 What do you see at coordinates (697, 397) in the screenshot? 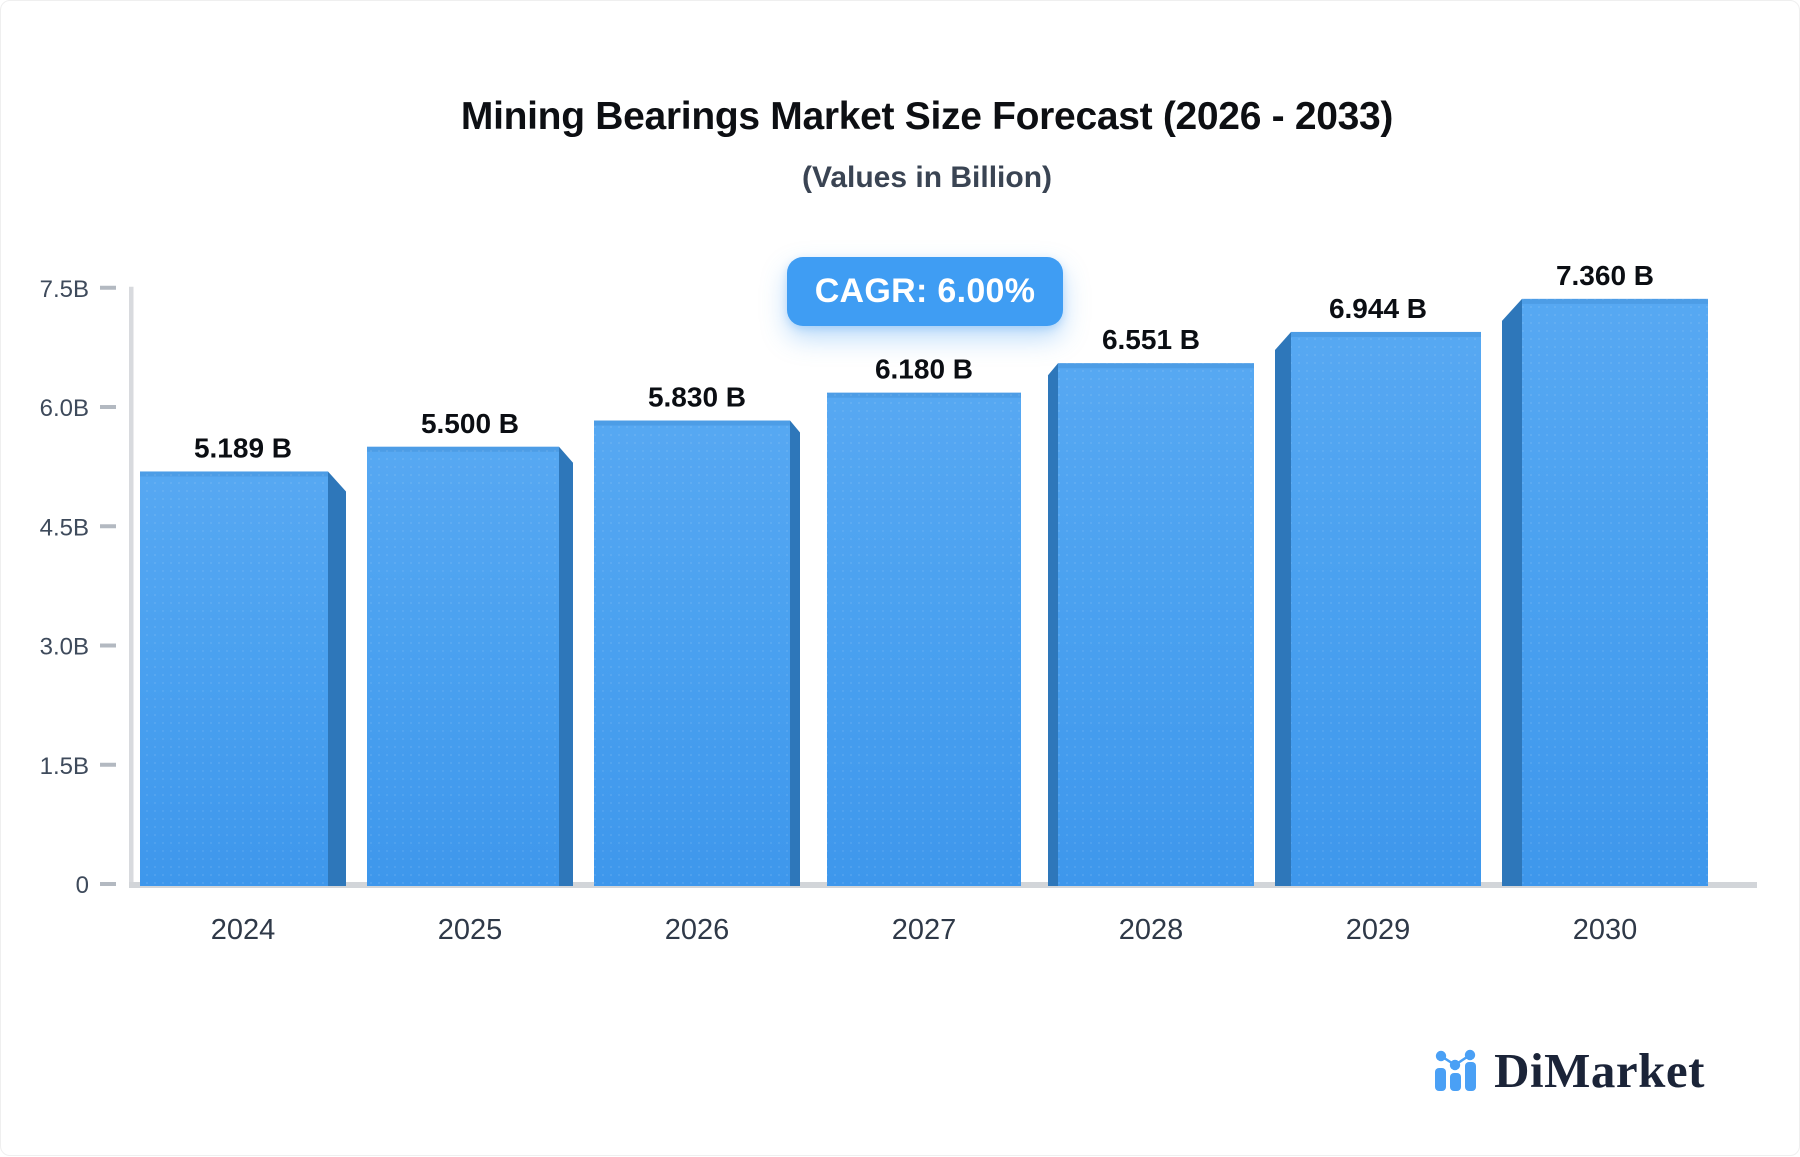
I see `value-label: 5.830 B` at bounding box center [697, 397].